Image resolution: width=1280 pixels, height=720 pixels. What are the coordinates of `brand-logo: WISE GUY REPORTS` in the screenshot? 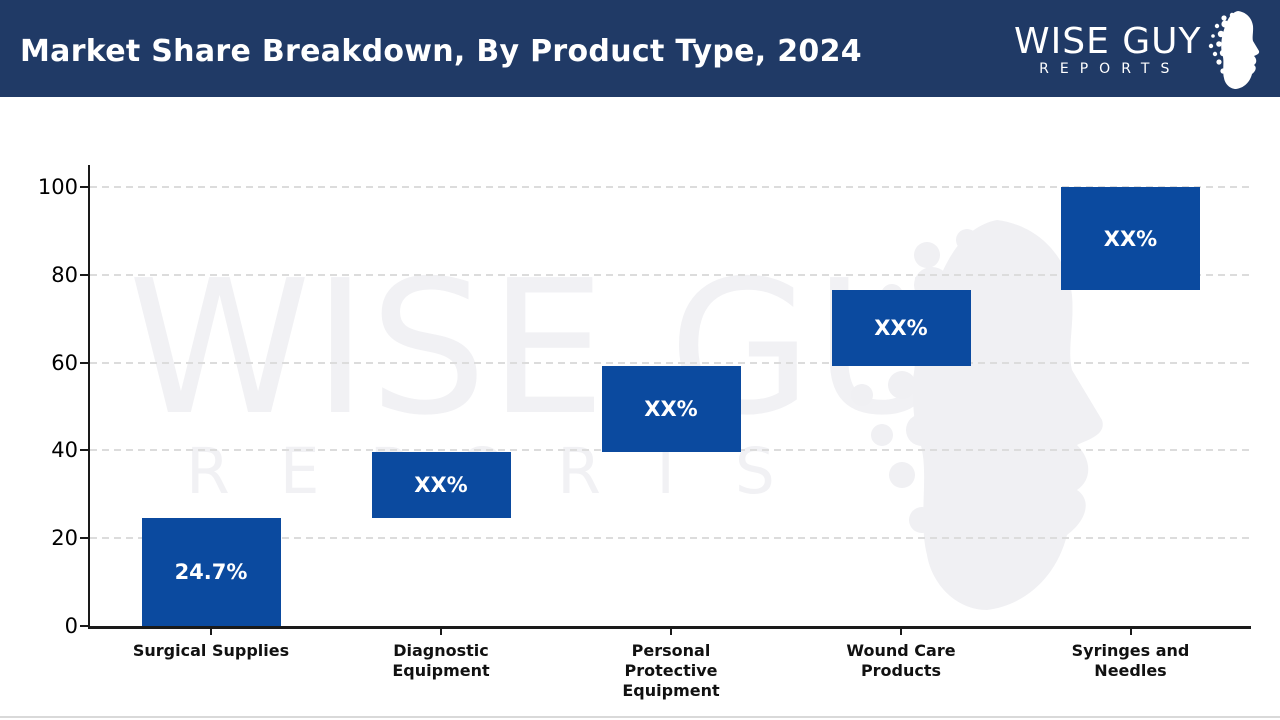 It's located at (1144, 50).